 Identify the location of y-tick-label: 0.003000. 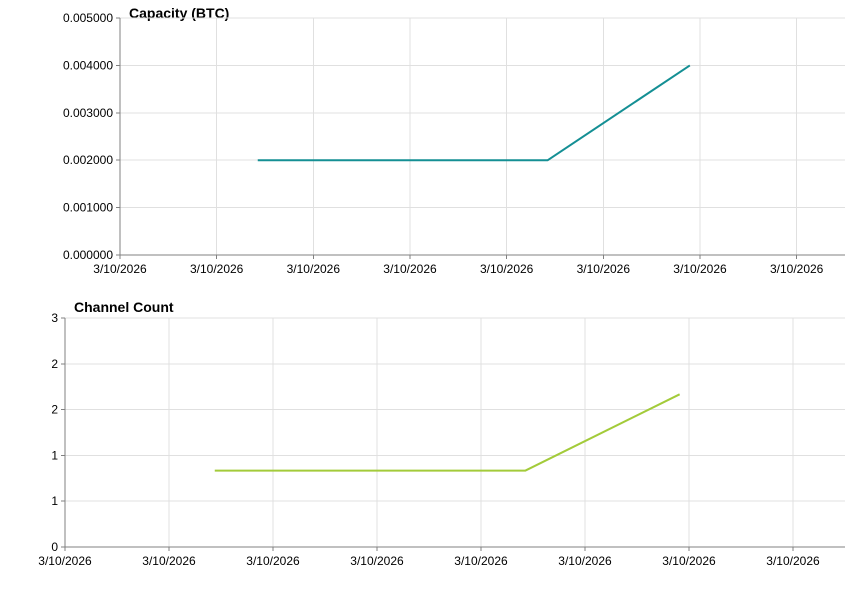
(88, 113).